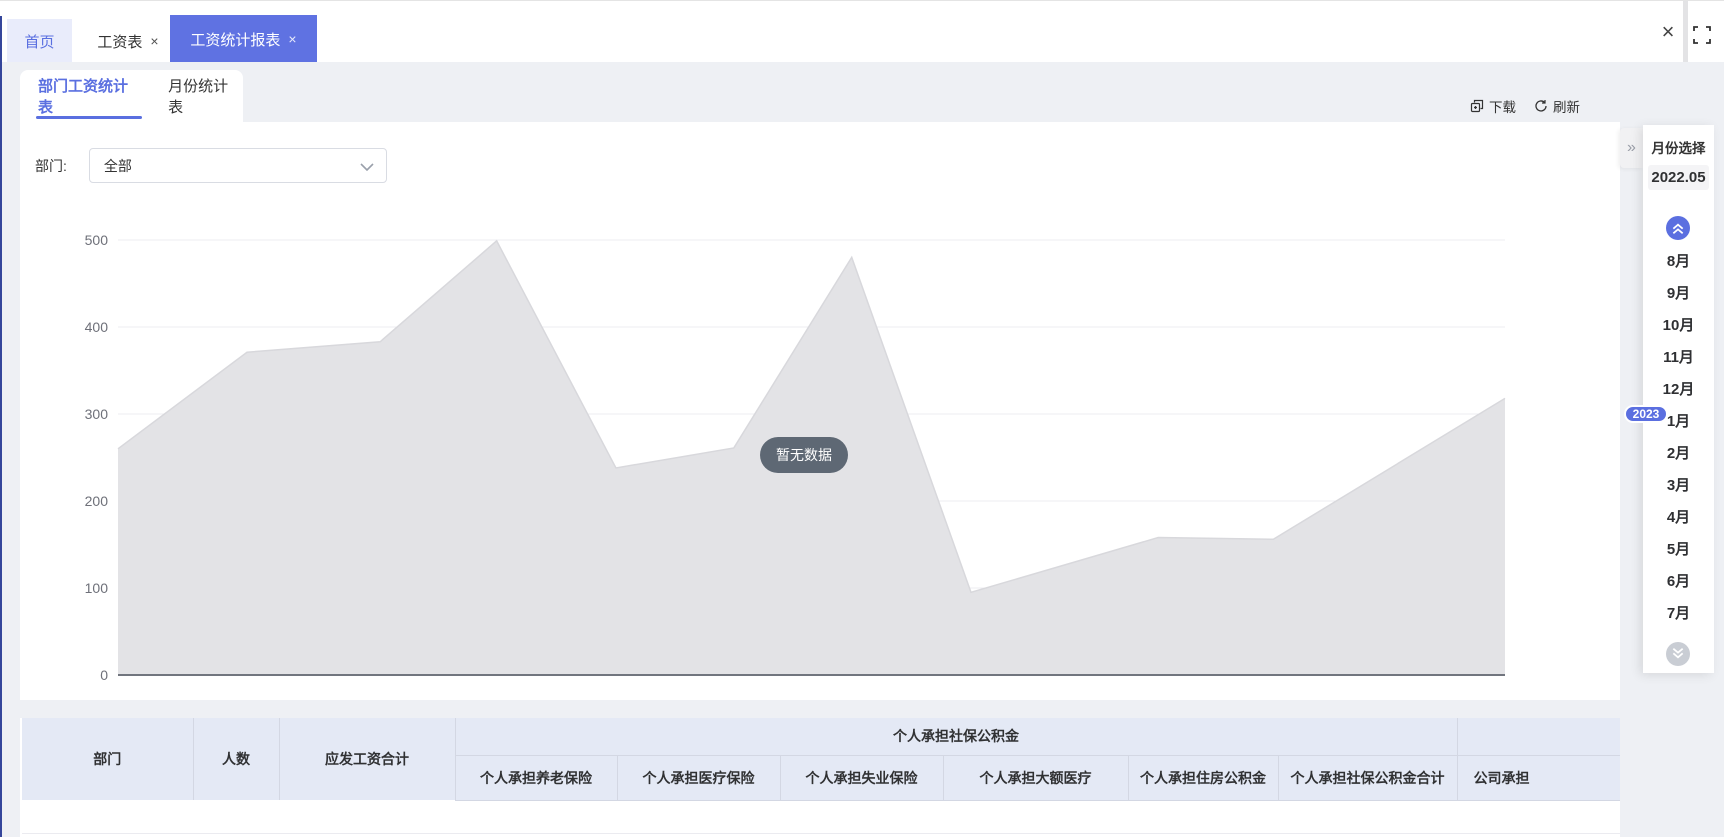  I want to click on month-item: 3月, so click(1678, 485).